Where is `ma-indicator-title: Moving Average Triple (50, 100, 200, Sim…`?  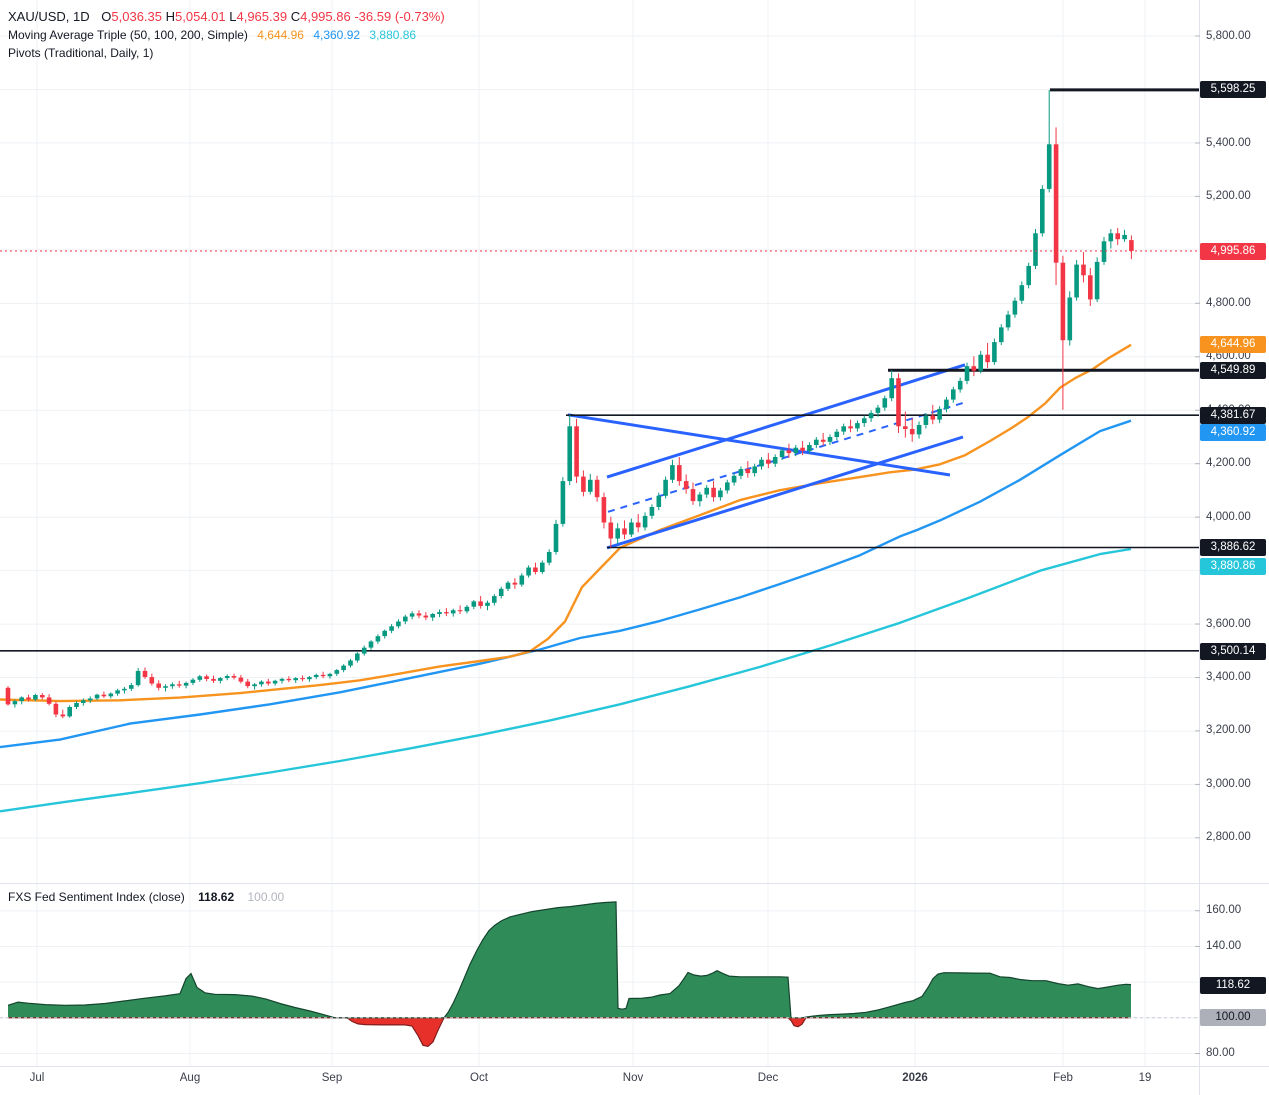
ma-indicator-title: Moving Average Triple (50, 100, 200, Sim… is located at coordinates (128, 35).